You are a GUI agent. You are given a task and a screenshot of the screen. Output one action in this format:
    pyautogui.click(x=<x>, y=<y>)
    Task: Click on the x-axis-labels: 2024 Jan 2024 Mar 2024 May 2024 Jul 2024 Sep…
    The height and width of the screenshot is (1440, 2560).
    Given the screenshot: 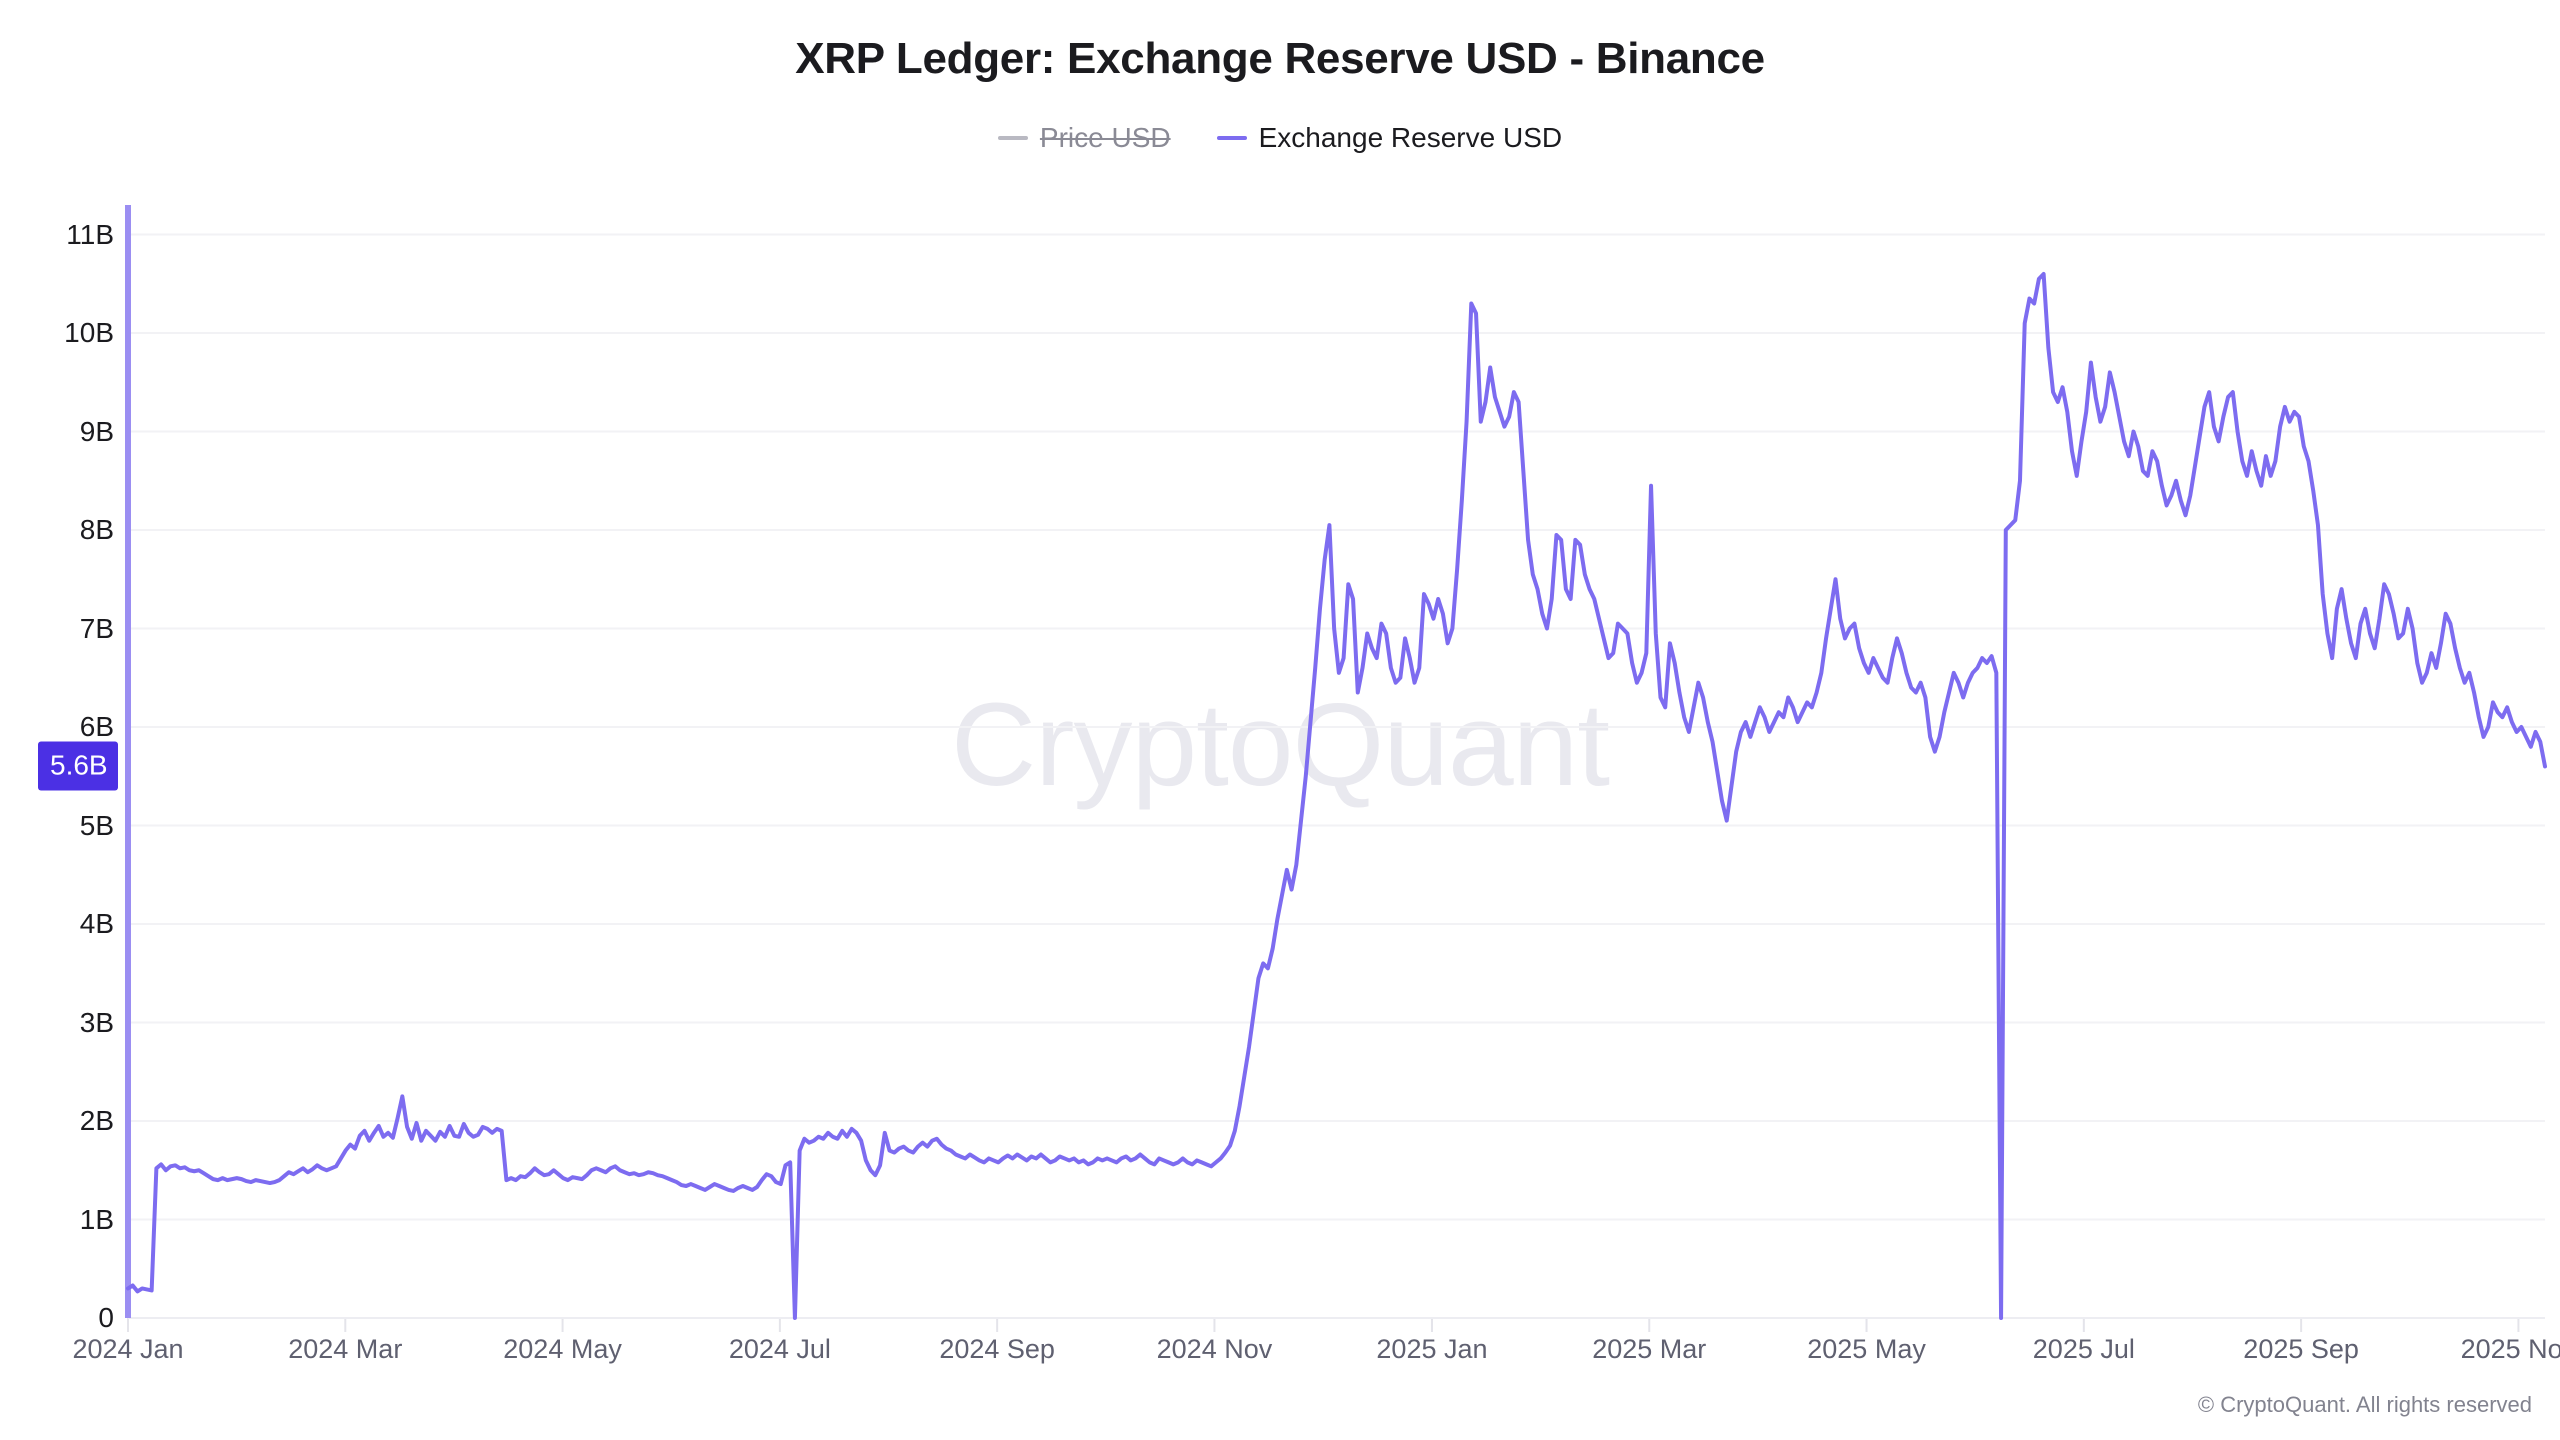 What is the action you would take?
    pyautogui.click(x=1280, y=1356)
    